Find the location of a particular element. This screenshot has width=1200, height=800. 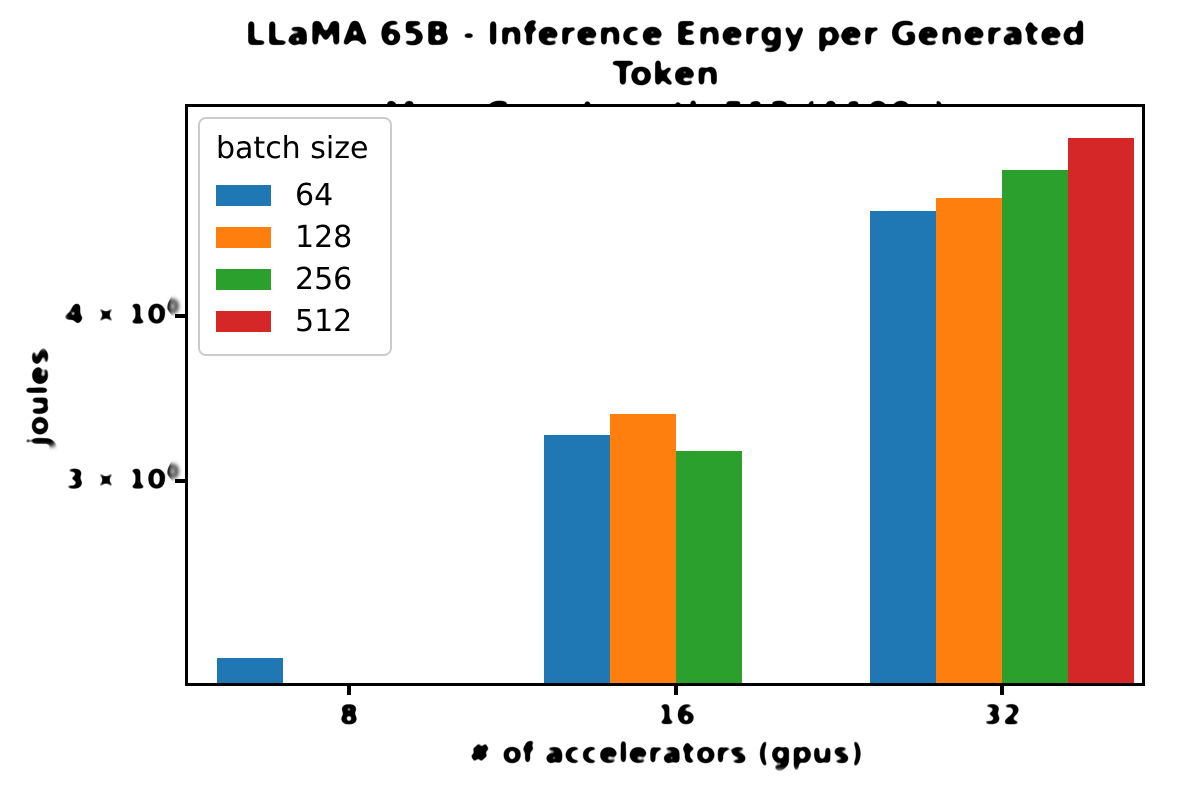

legend-label-512: 512 is located at coordinates (324, 321).